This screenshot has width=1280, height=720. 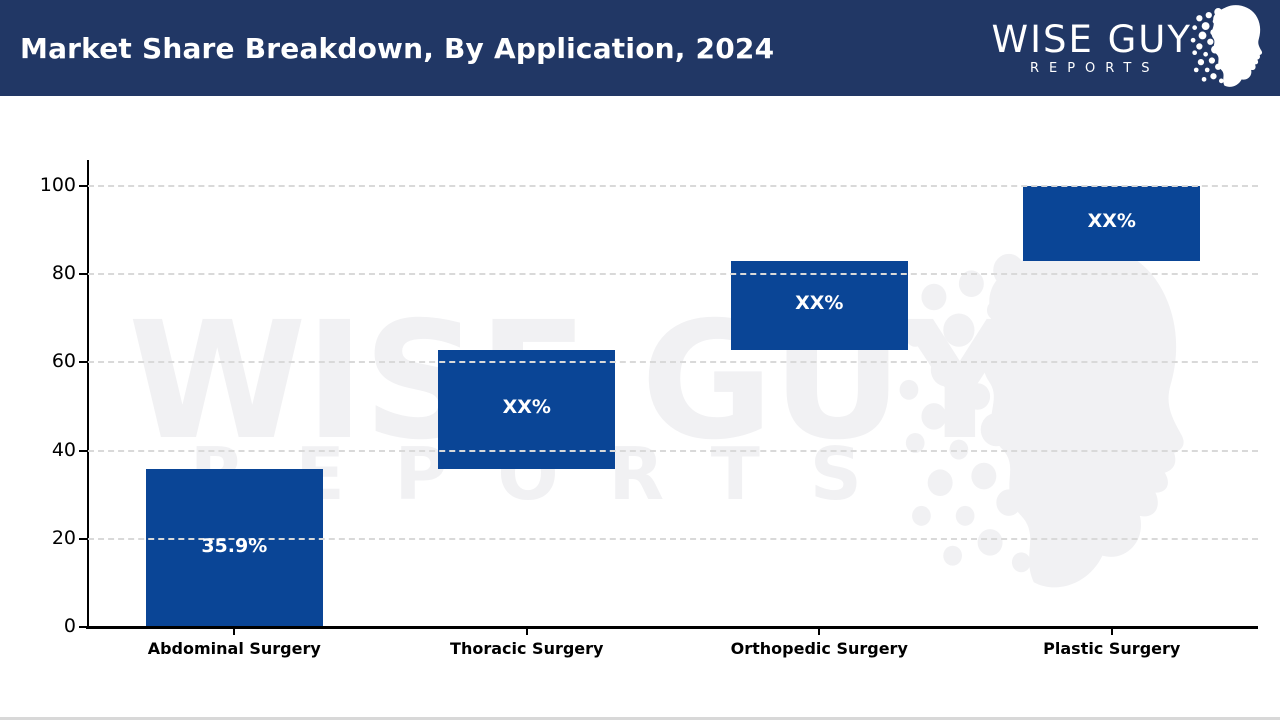 What do you see at coordinates (88, 394) in the screenshot?
I see `y-axis-line` at bounding box center [88, 394].